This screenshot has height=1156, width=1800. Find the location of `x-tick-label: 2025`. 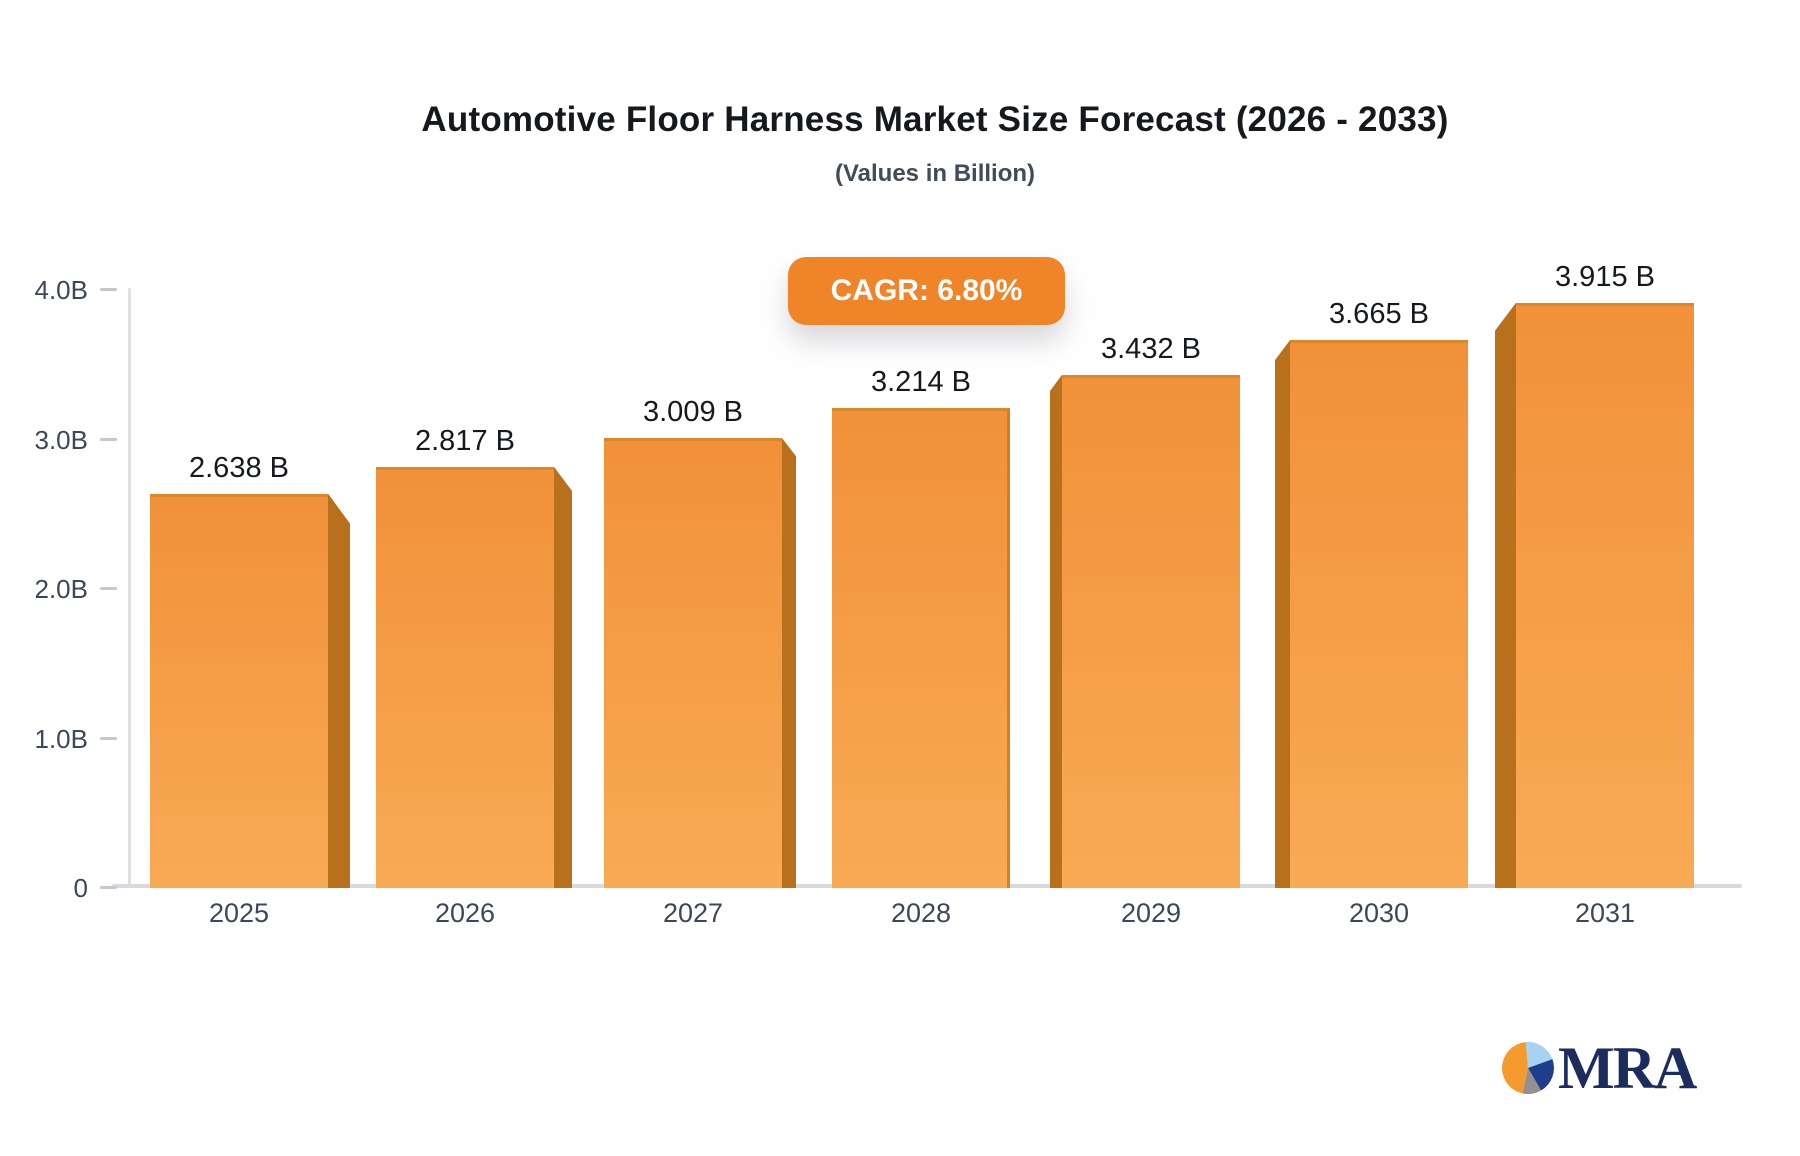

x-tick-label: 2025 is located at coordinates (239, 913).